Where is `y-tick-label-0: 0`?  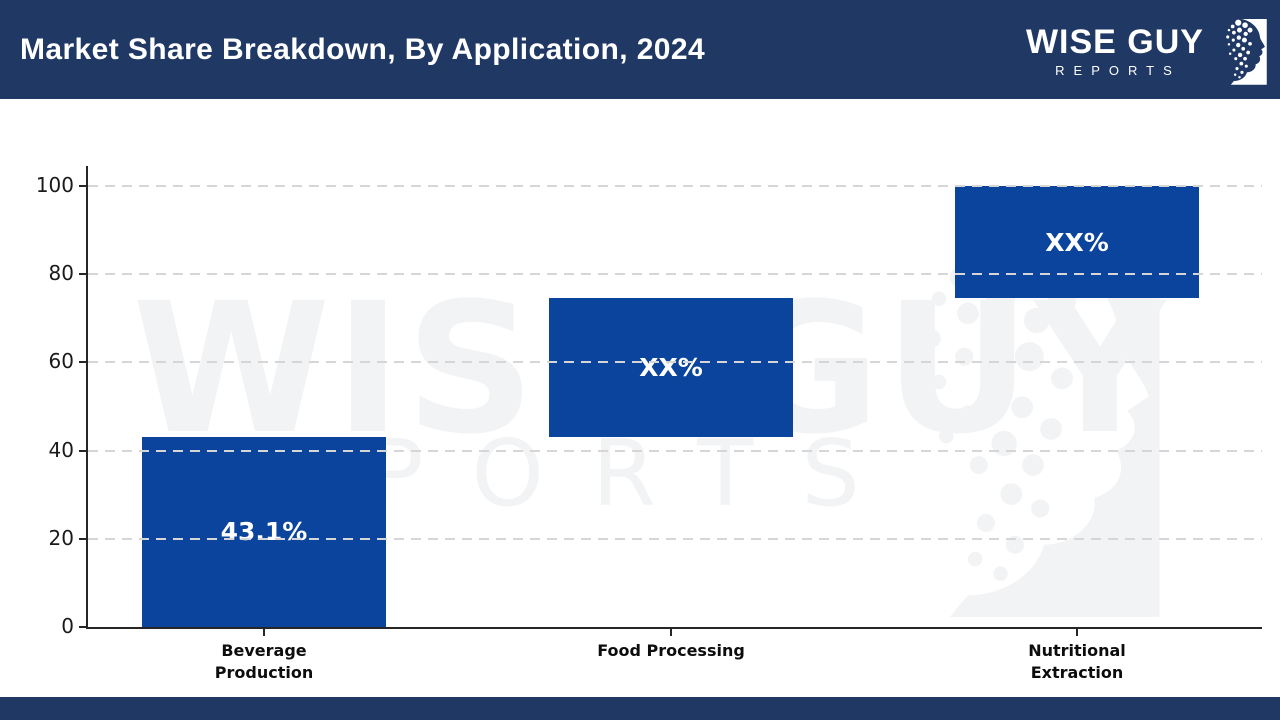
y-tick-label-0: 0 is located at coordinates (67, 626).